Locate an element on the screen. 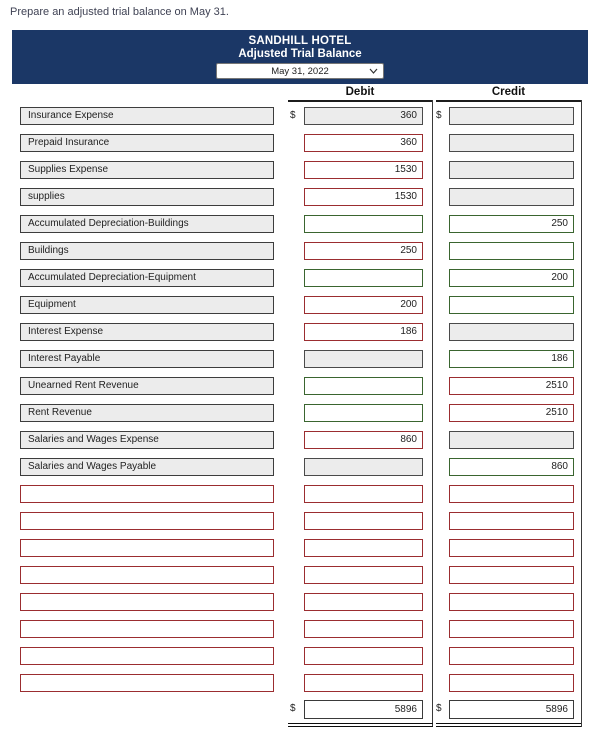 The height and width of the screenshot is (742, 600). account-input: Accumulated Depreciation-Equipment is located at coordinates (147, 278).